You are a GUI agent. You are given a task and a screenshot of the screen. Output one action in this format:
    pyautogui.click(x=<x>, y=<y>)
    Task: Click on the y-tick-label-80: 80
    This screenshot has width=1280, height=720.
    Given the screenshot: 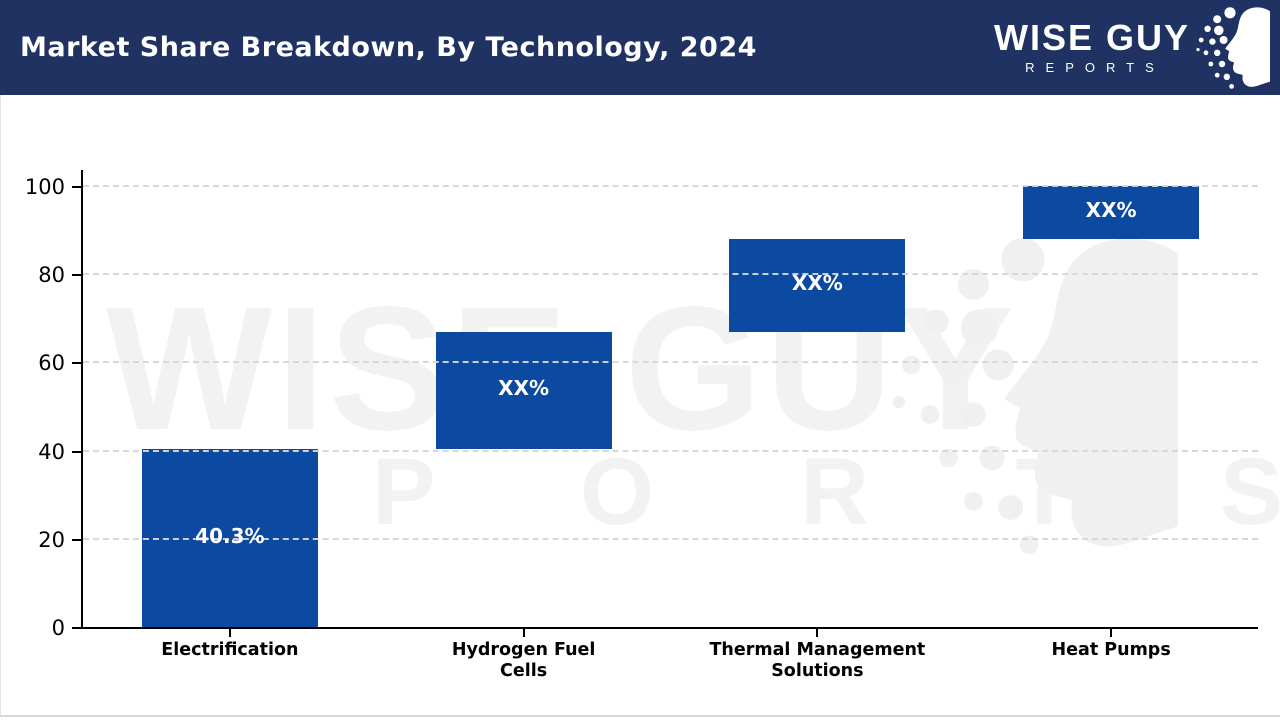 What is the action you would take?
    pyautogui.click(x=51, y=275)
    